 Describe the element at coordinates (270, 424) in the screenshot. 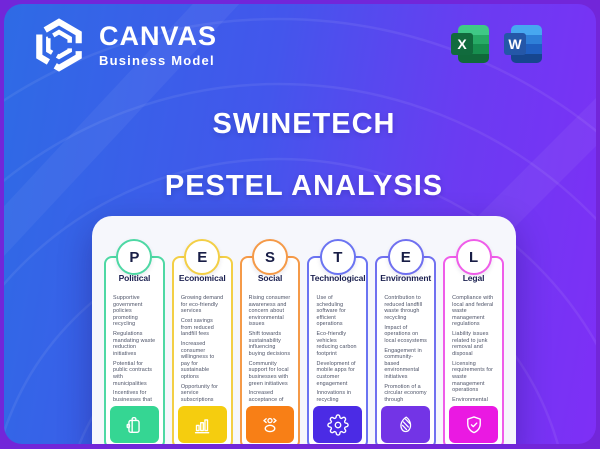

I see `people-icon` at that location.